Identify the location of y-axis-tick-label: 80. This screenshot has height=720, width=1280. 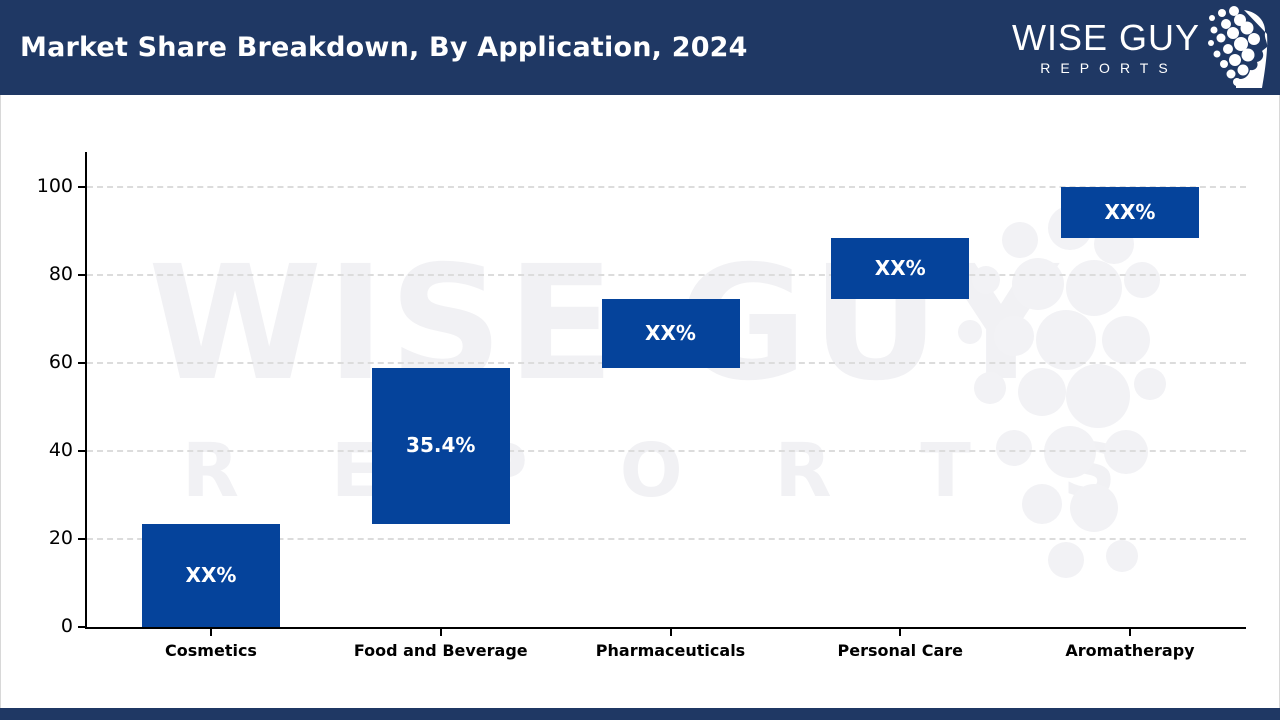
(60, 274).